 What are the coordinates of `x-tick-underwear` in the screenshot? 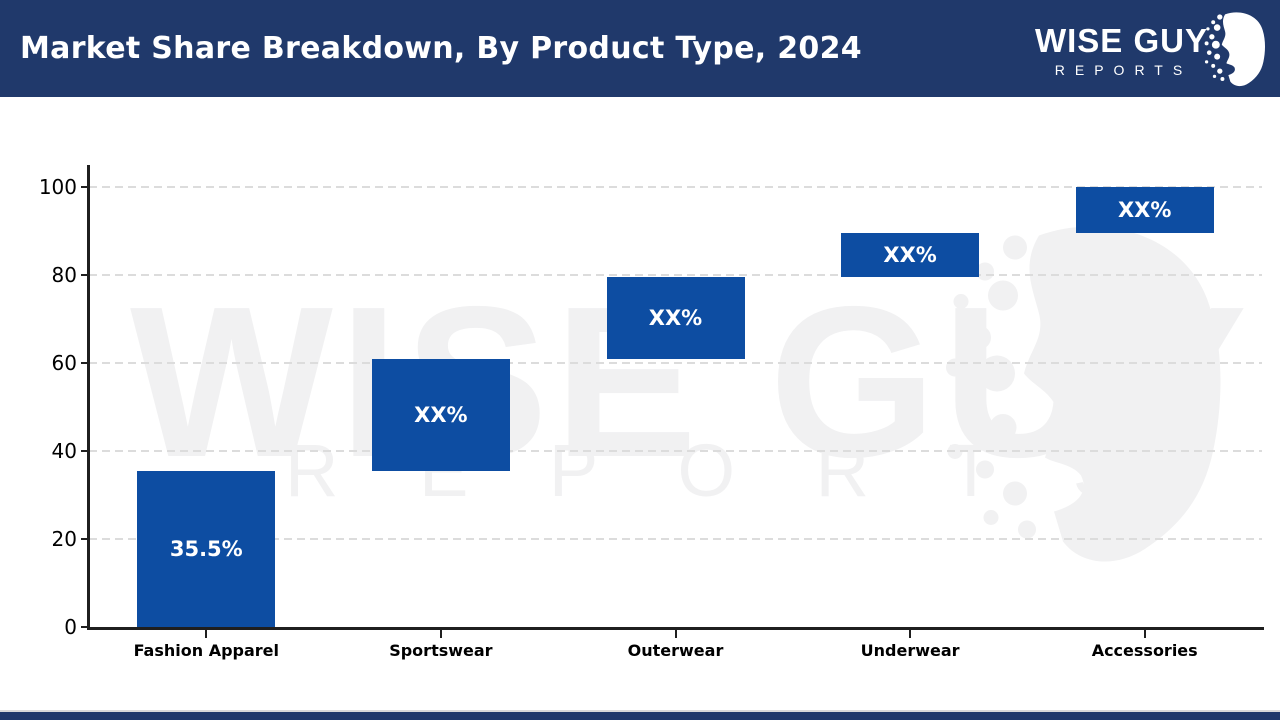 It's located at (910, 634).